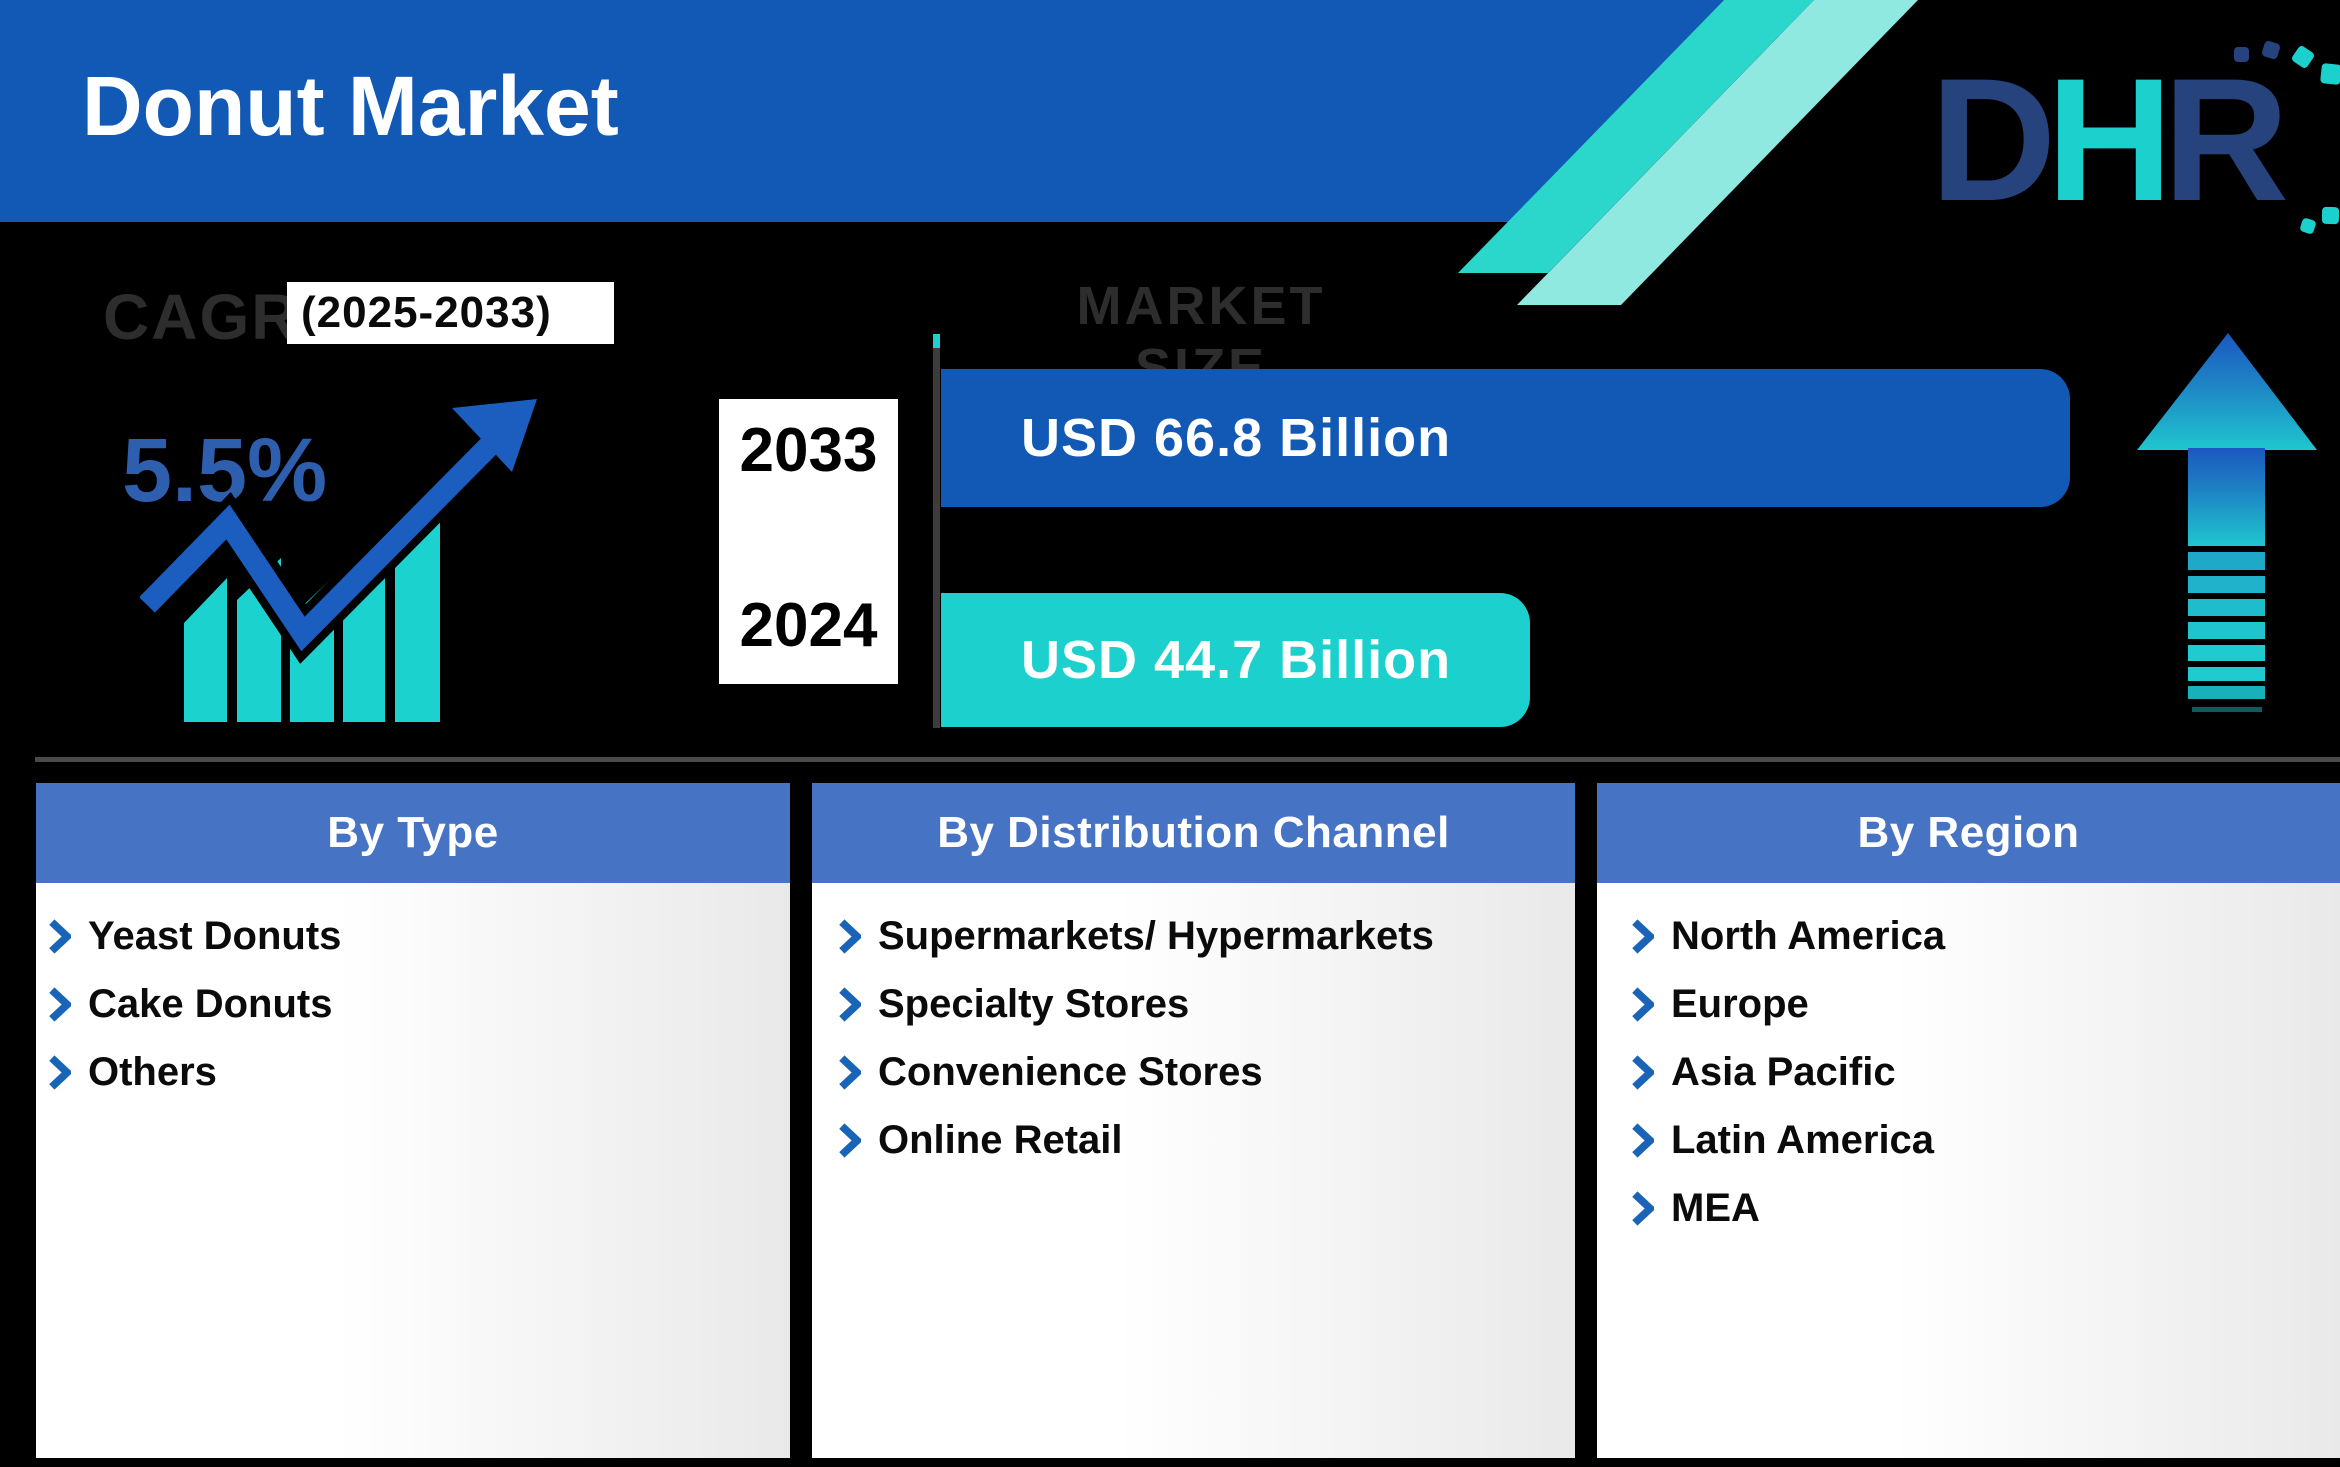  I want to click on market-size-bar-2024-label: USD 44.7 Billion, so click(1236, 660).